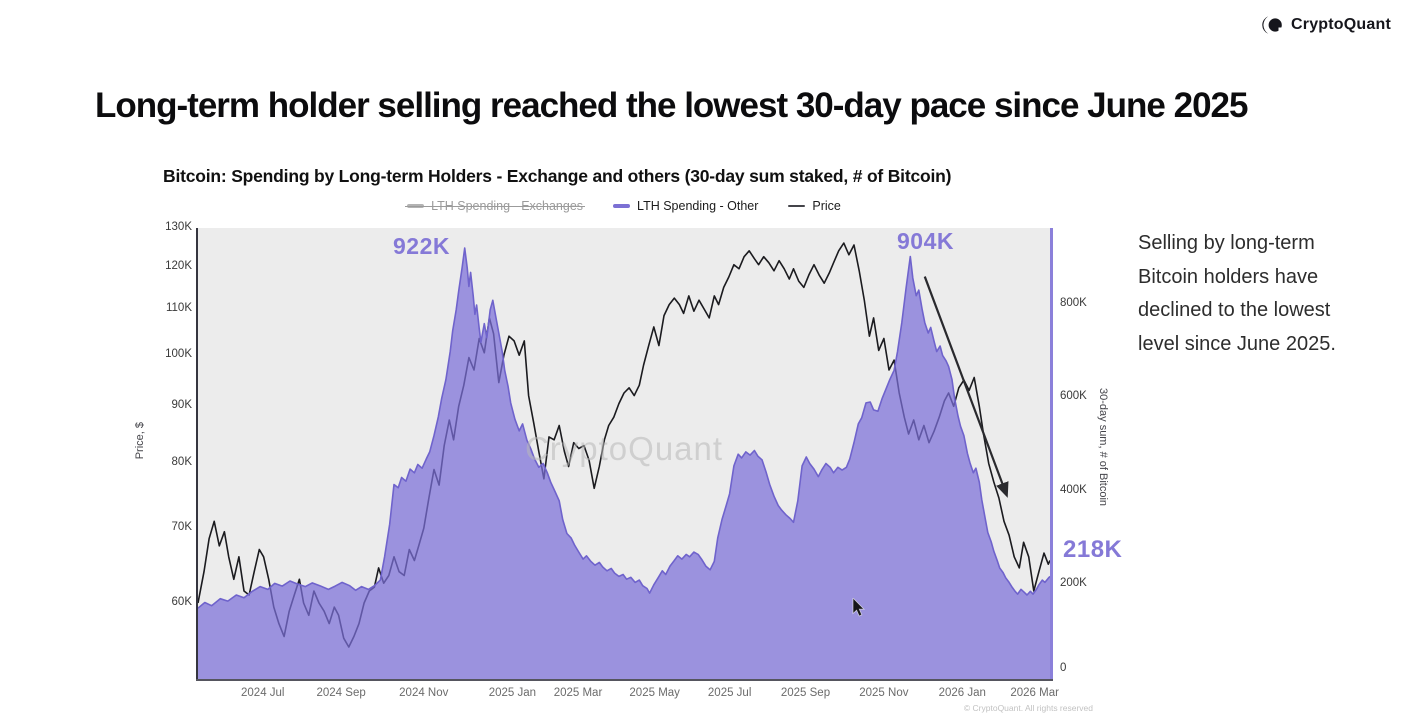 This screenshot has width=1407, height=722. Describe the element at coordinates (624, 680) in the screenshot. I see `x-axis-line` at that location.